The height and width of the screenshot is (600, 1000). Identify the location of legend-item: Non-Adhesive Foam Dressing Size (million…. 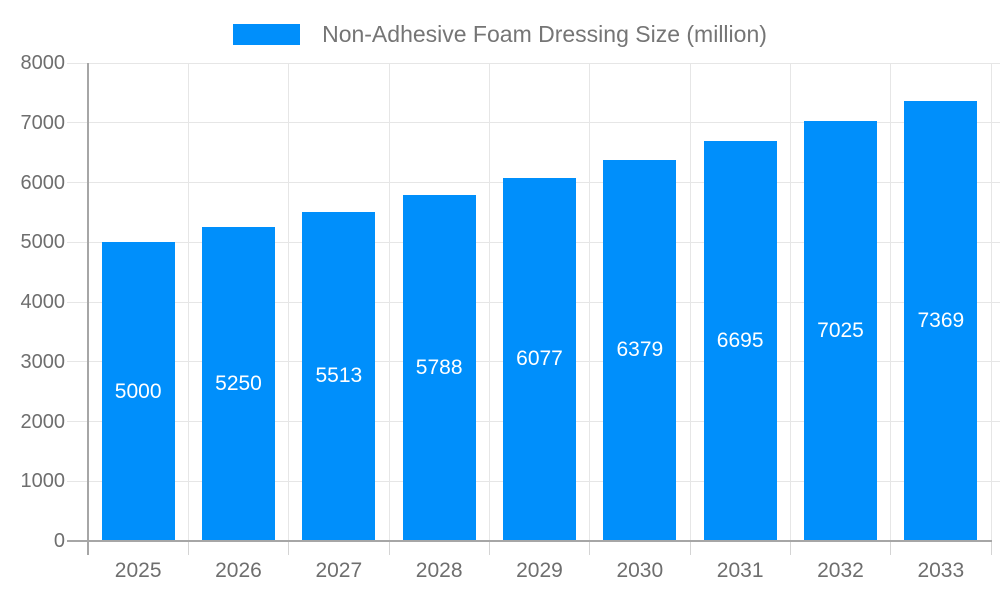
(500, 34).